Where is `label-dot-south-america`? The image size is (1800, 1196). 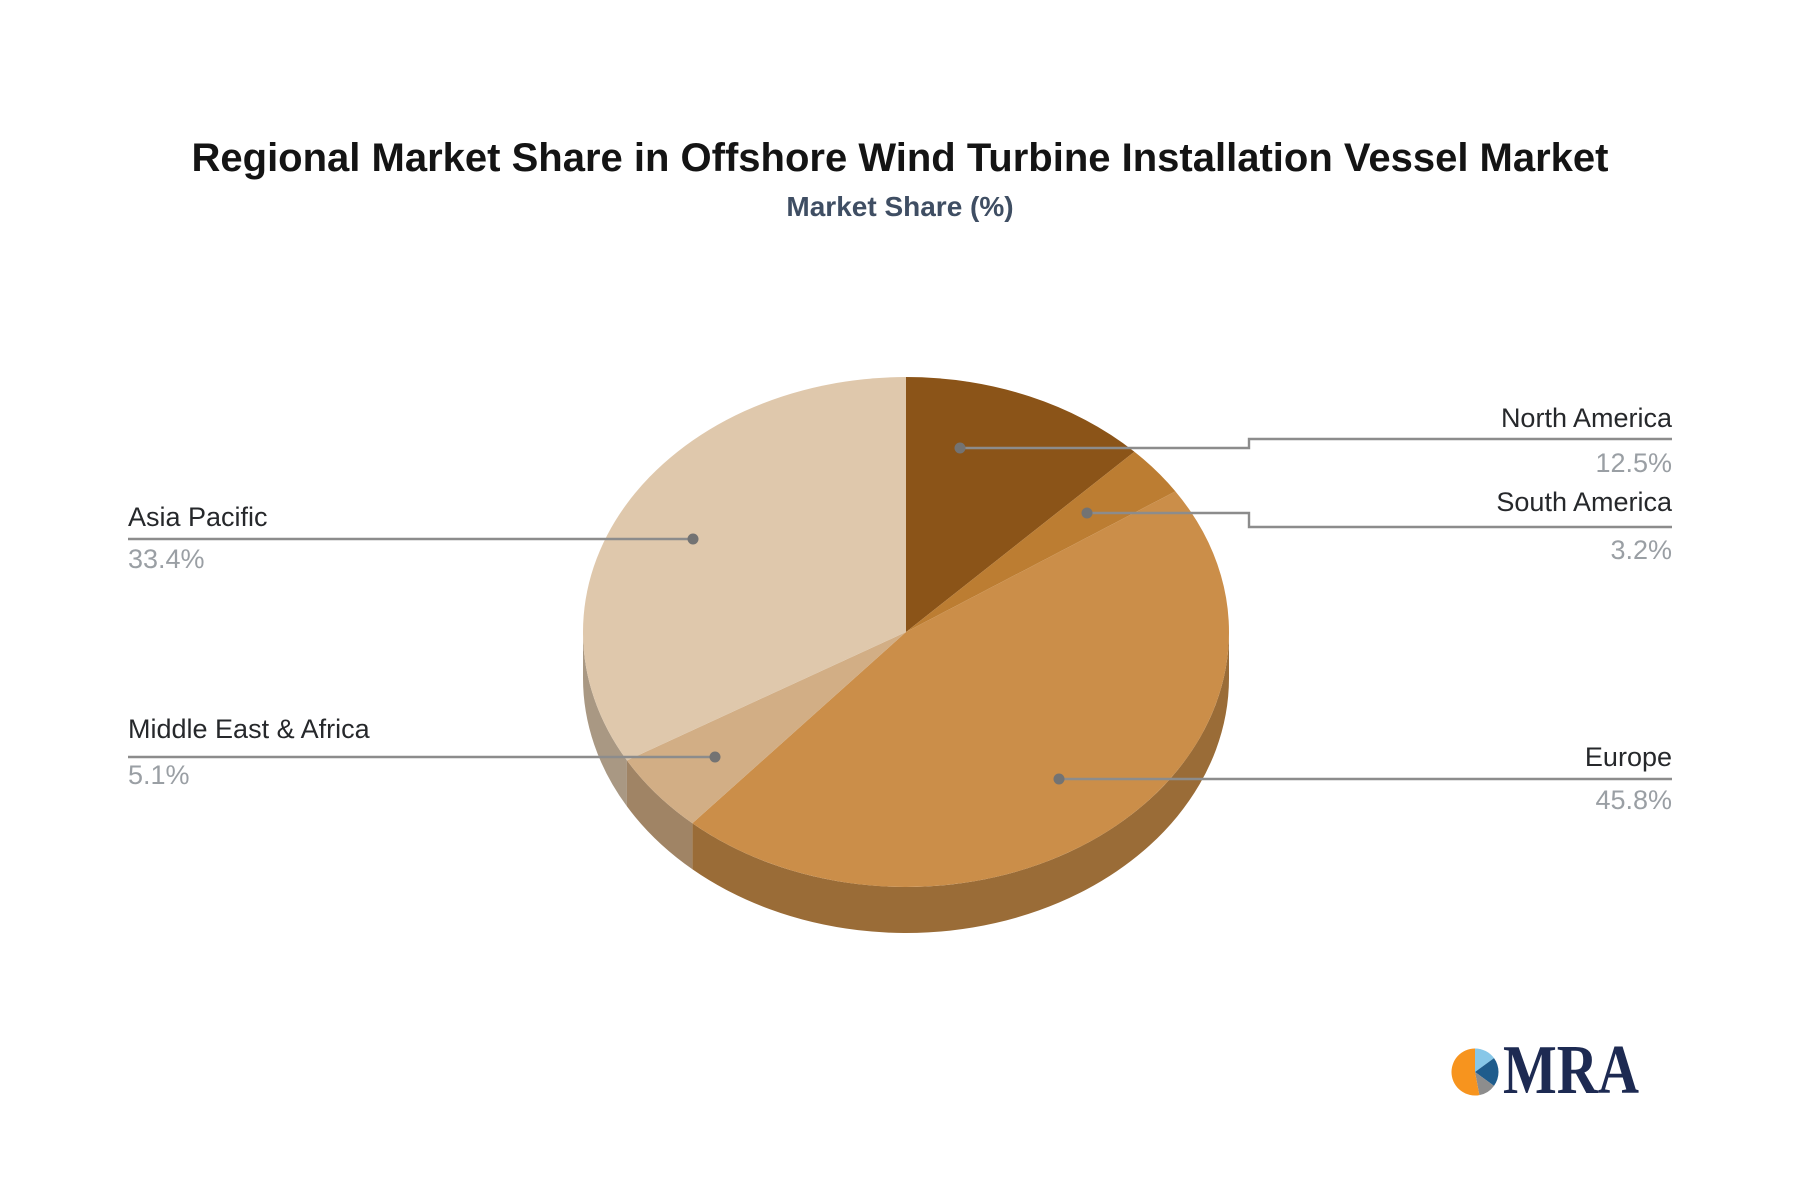
label-dot-south-america is located at coordinates (1087, 513).